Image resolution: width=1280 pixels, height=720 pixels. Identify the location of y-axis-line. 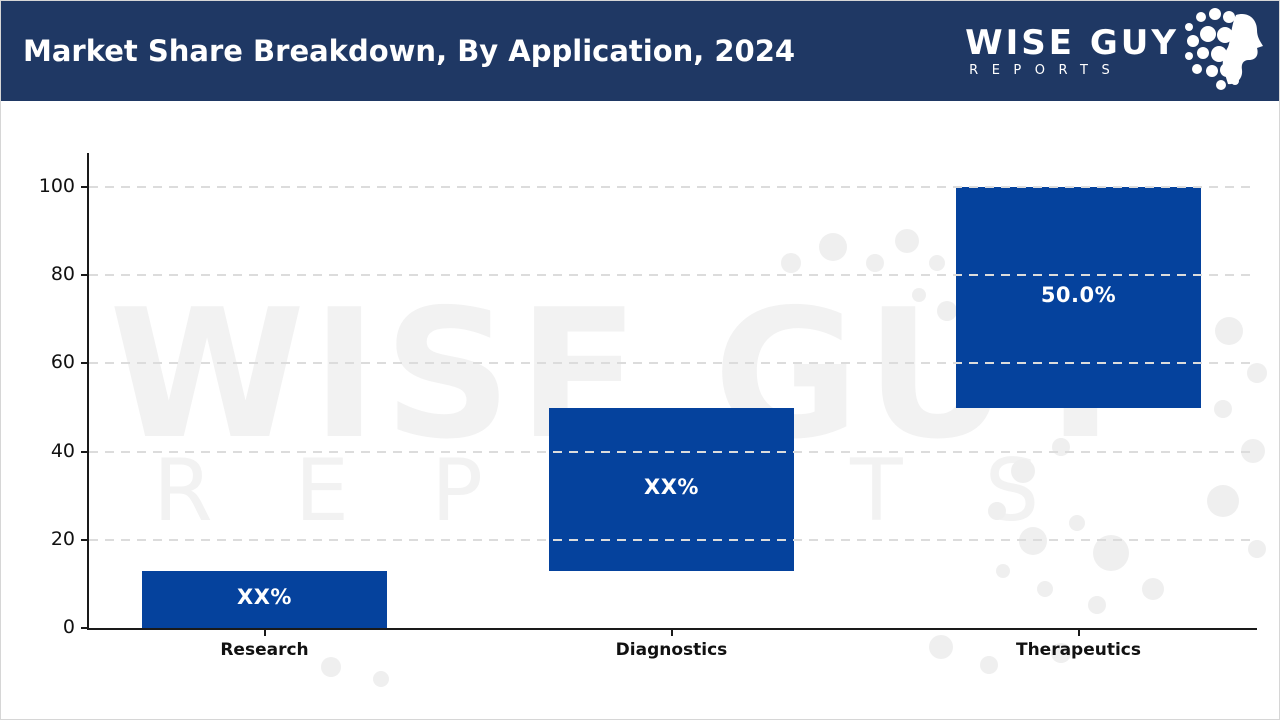
(88, 391).